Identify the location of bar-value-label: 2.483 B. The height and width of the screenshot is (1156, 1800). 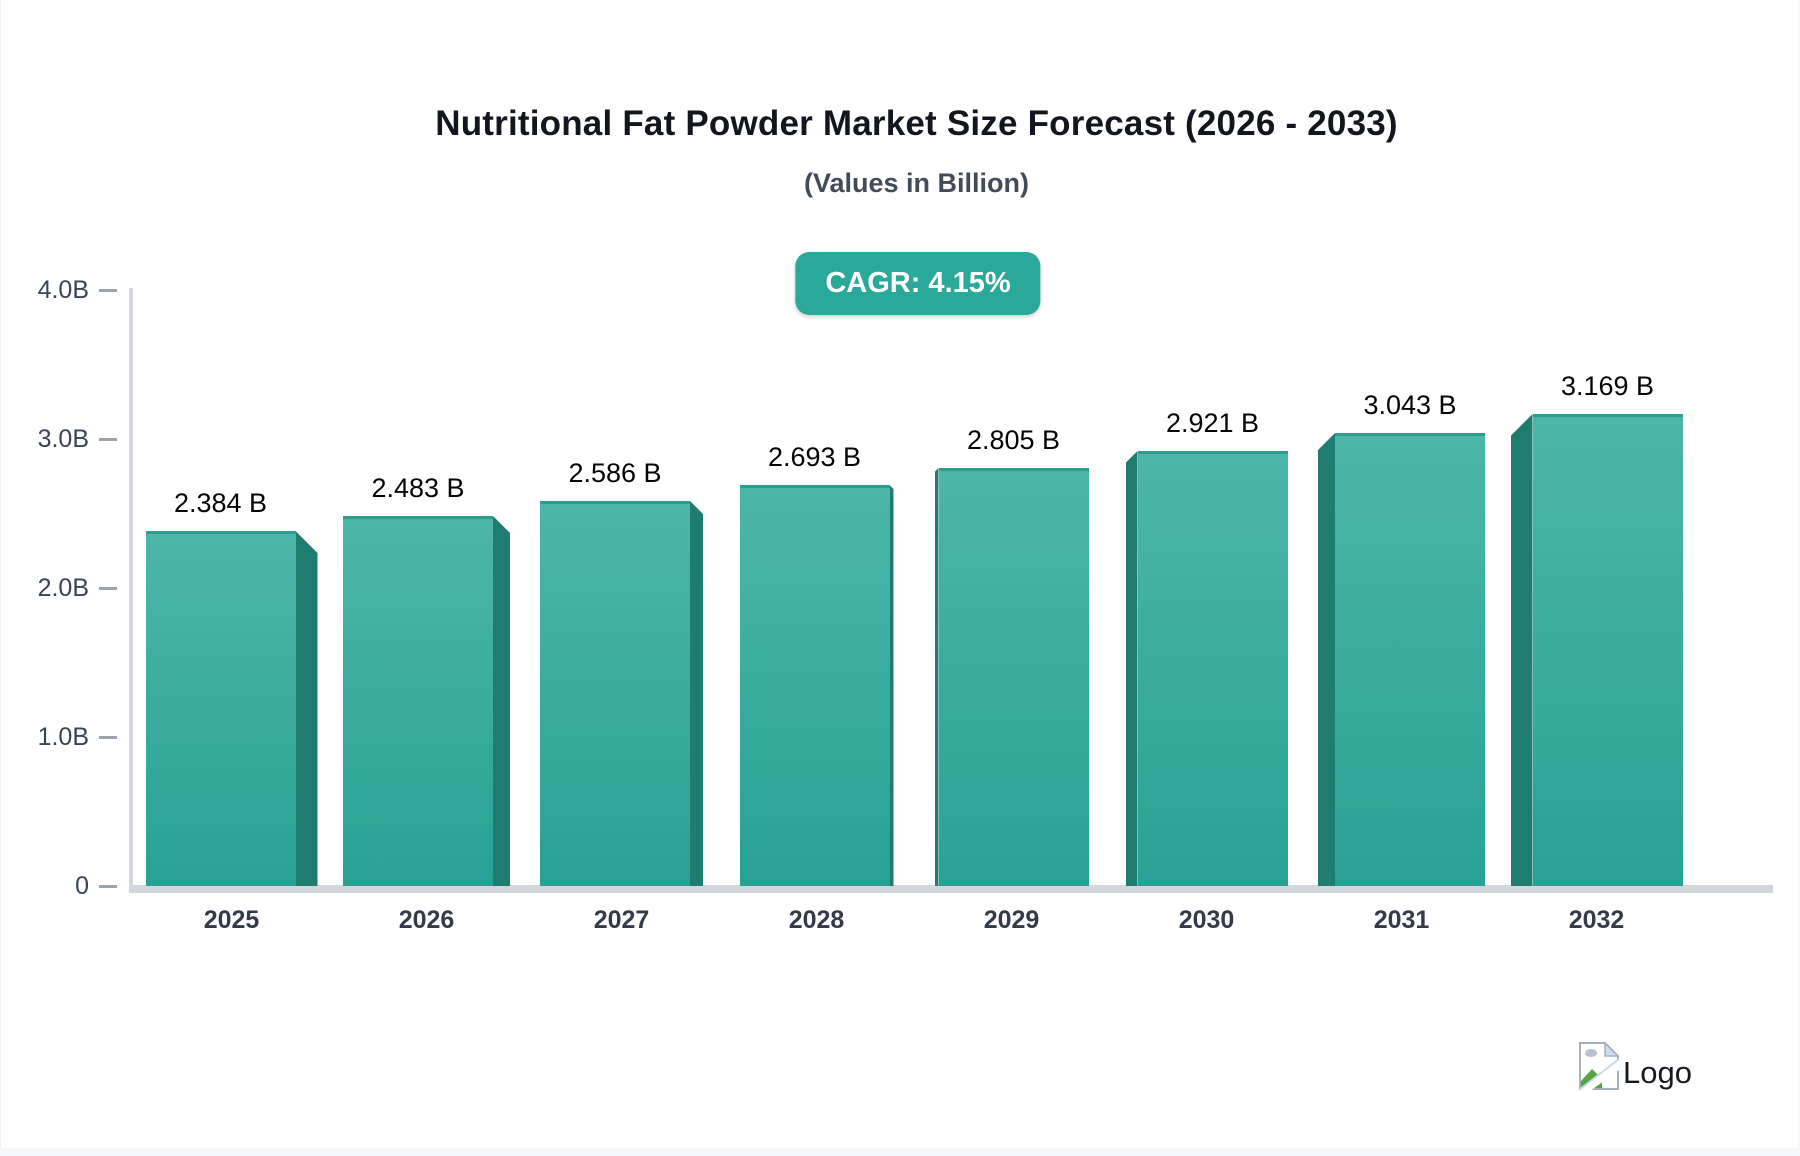
(418, 488).